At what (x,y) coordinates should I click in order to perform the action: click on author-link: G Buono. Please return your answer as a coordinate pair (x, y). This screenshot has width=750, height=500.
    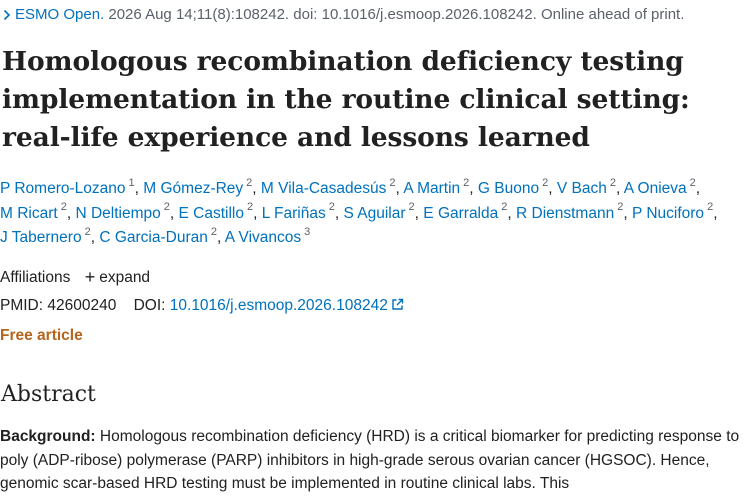
    Looking at the image, I should click on (508, 188).